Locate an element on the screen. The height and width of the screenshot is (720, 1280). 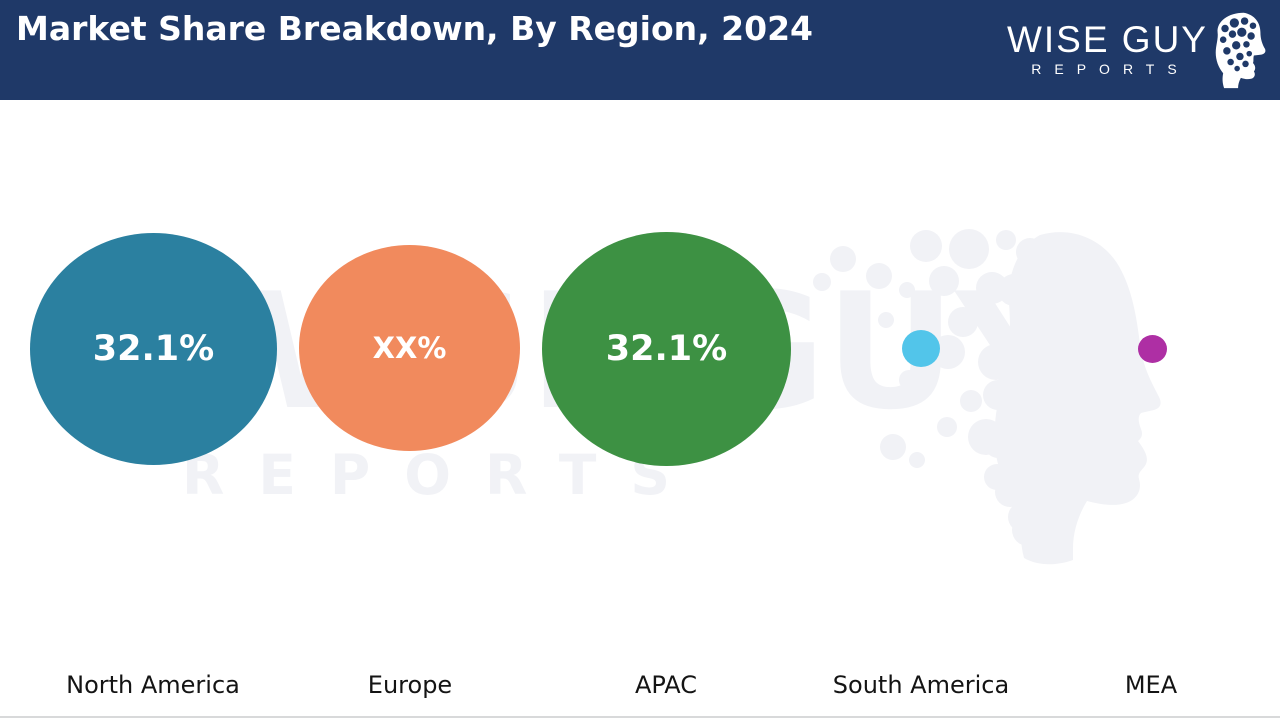
watermark-brand-tagline: REPORTS is located at coordinates (443, 475).